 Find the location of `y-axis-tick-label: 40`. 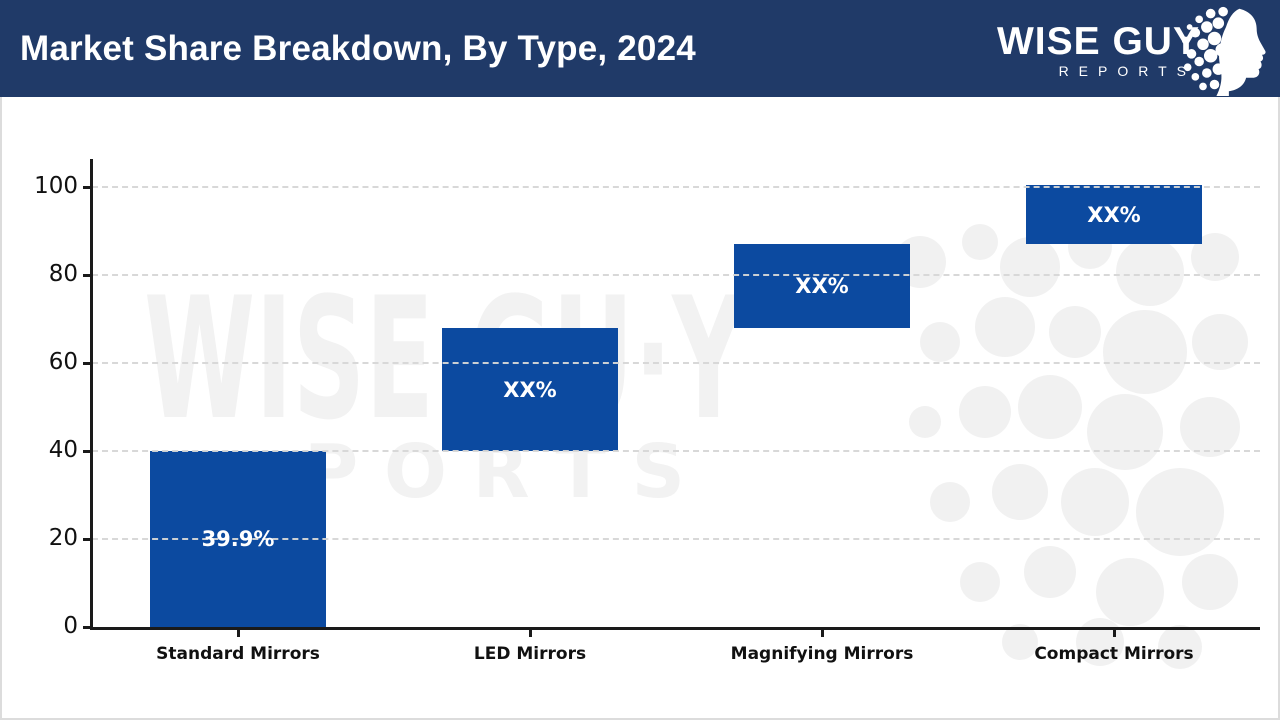

y-axis-tick-label: 40 is located at coordinates (63, 450).